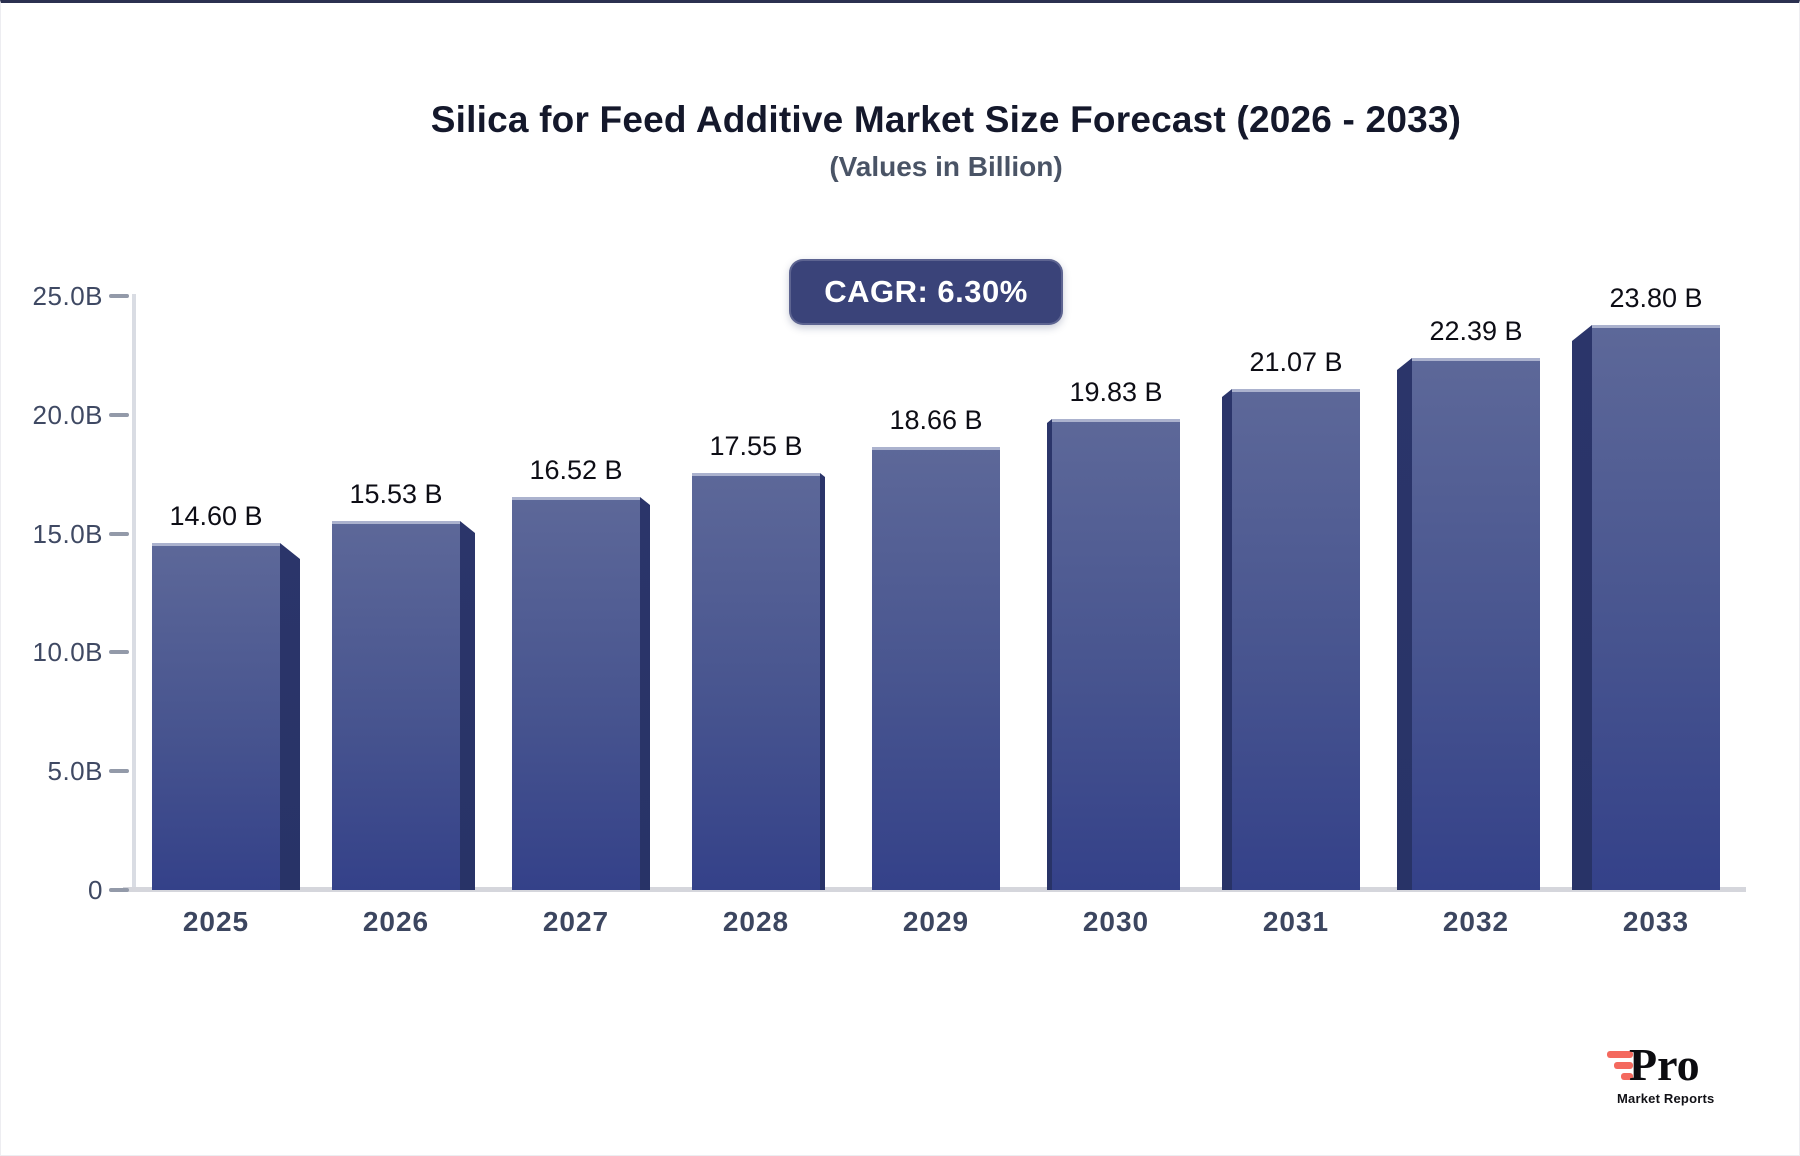 Image resolution: width=1800 pixels, height=1156 pixels. What do you see at coordinates (216, 716) in the screenshot?
I see `bar-2025` at bounding box center [216, 716].